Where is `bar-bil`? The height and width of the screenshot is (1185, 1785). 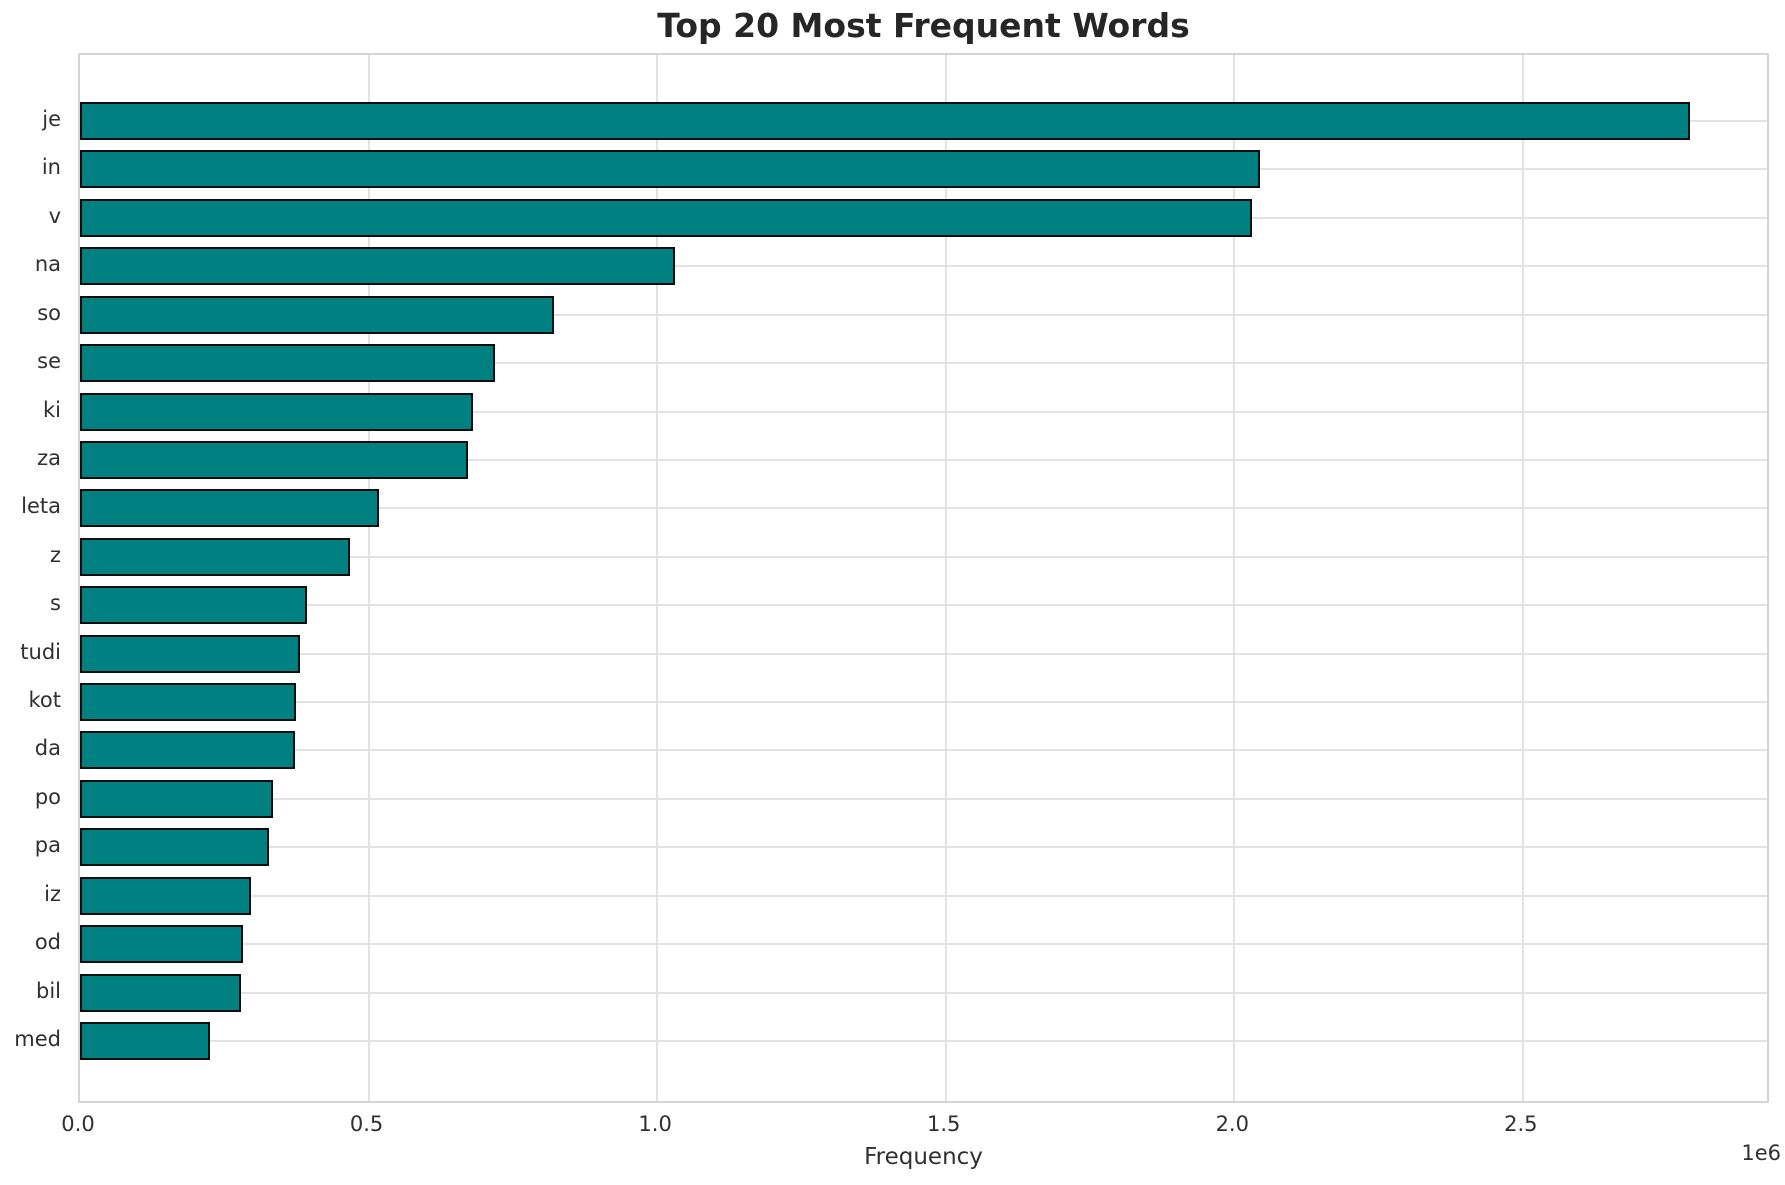 bar-bil is located at coordinates (161, 992).